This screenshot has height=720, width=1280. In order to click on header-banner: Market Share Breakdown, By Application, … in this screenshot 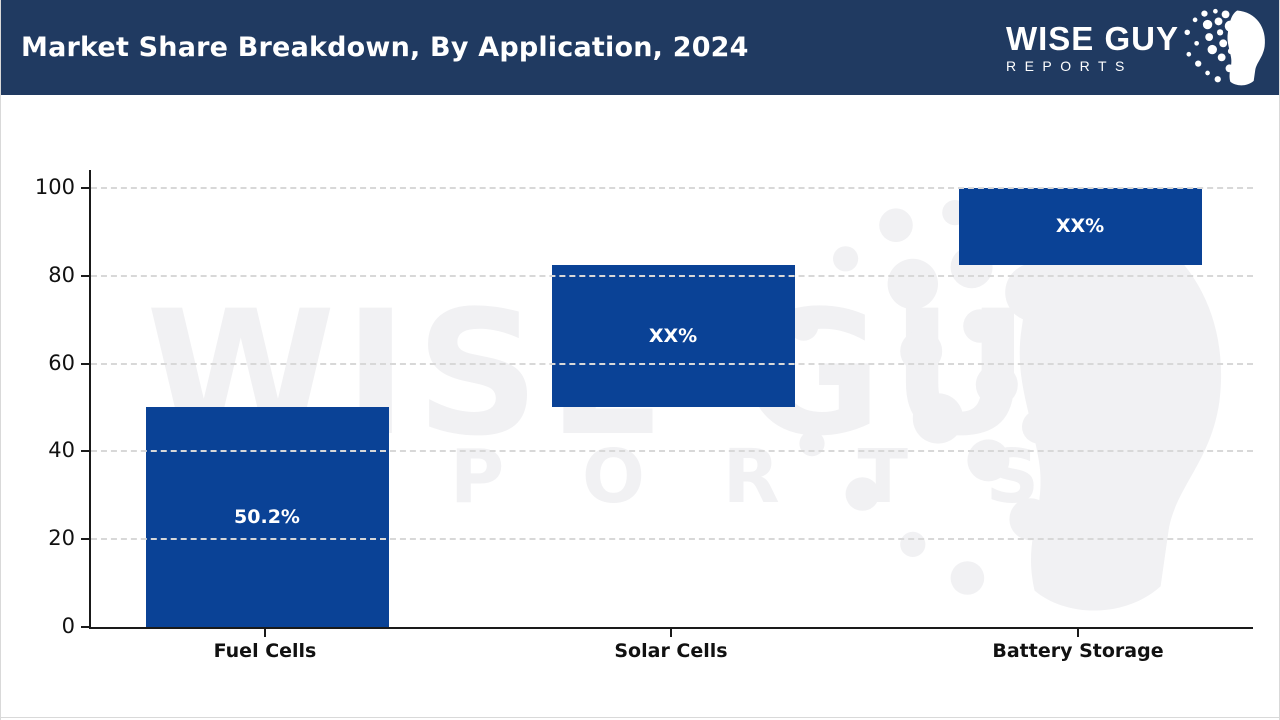, I will do `click(640, 47)`.